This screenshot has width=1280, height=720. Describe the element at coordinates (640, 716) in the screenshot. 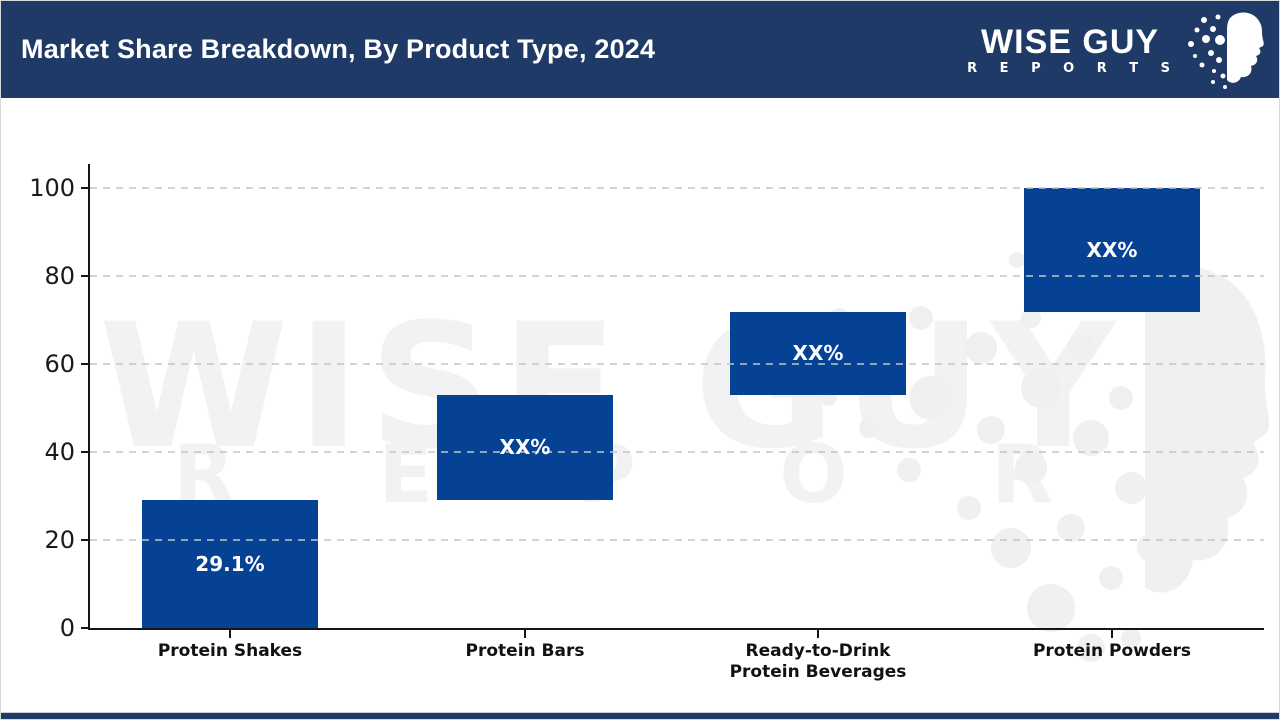

I see `footer-bar` at that location.